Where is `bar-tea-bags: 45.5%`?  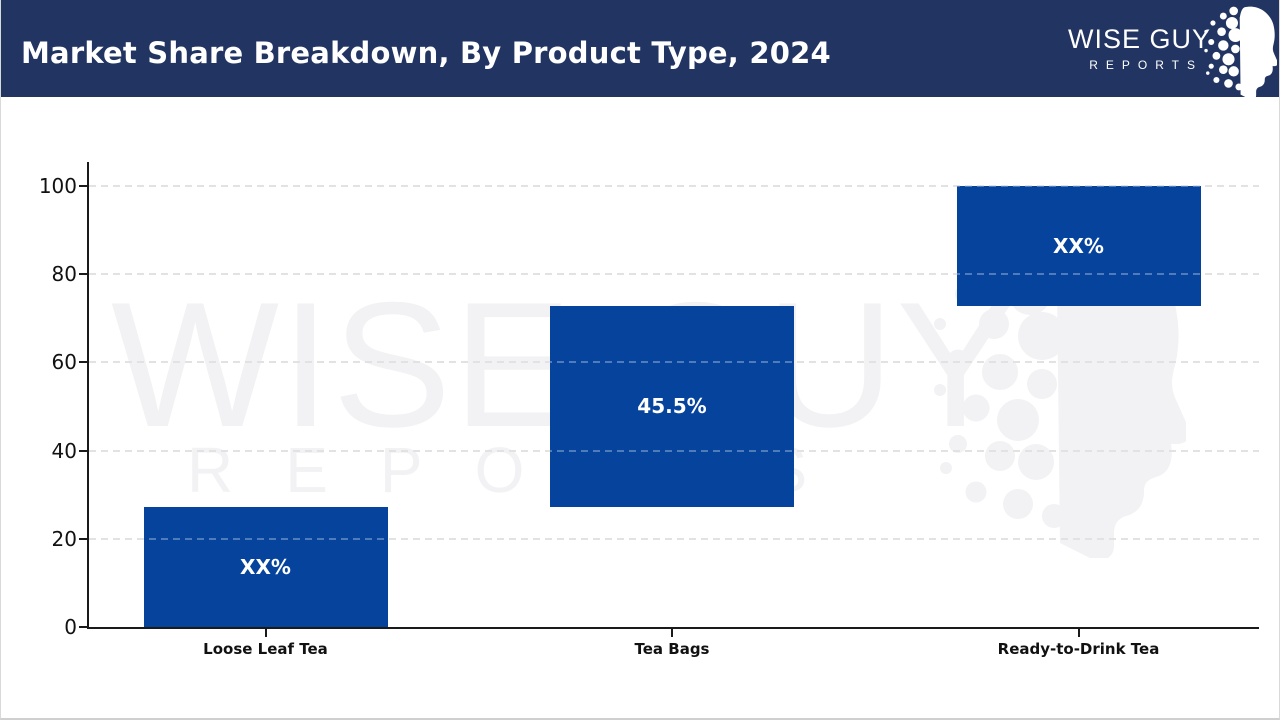
bar-tea-bags: 45.5% is located at coordinates (672, 406).